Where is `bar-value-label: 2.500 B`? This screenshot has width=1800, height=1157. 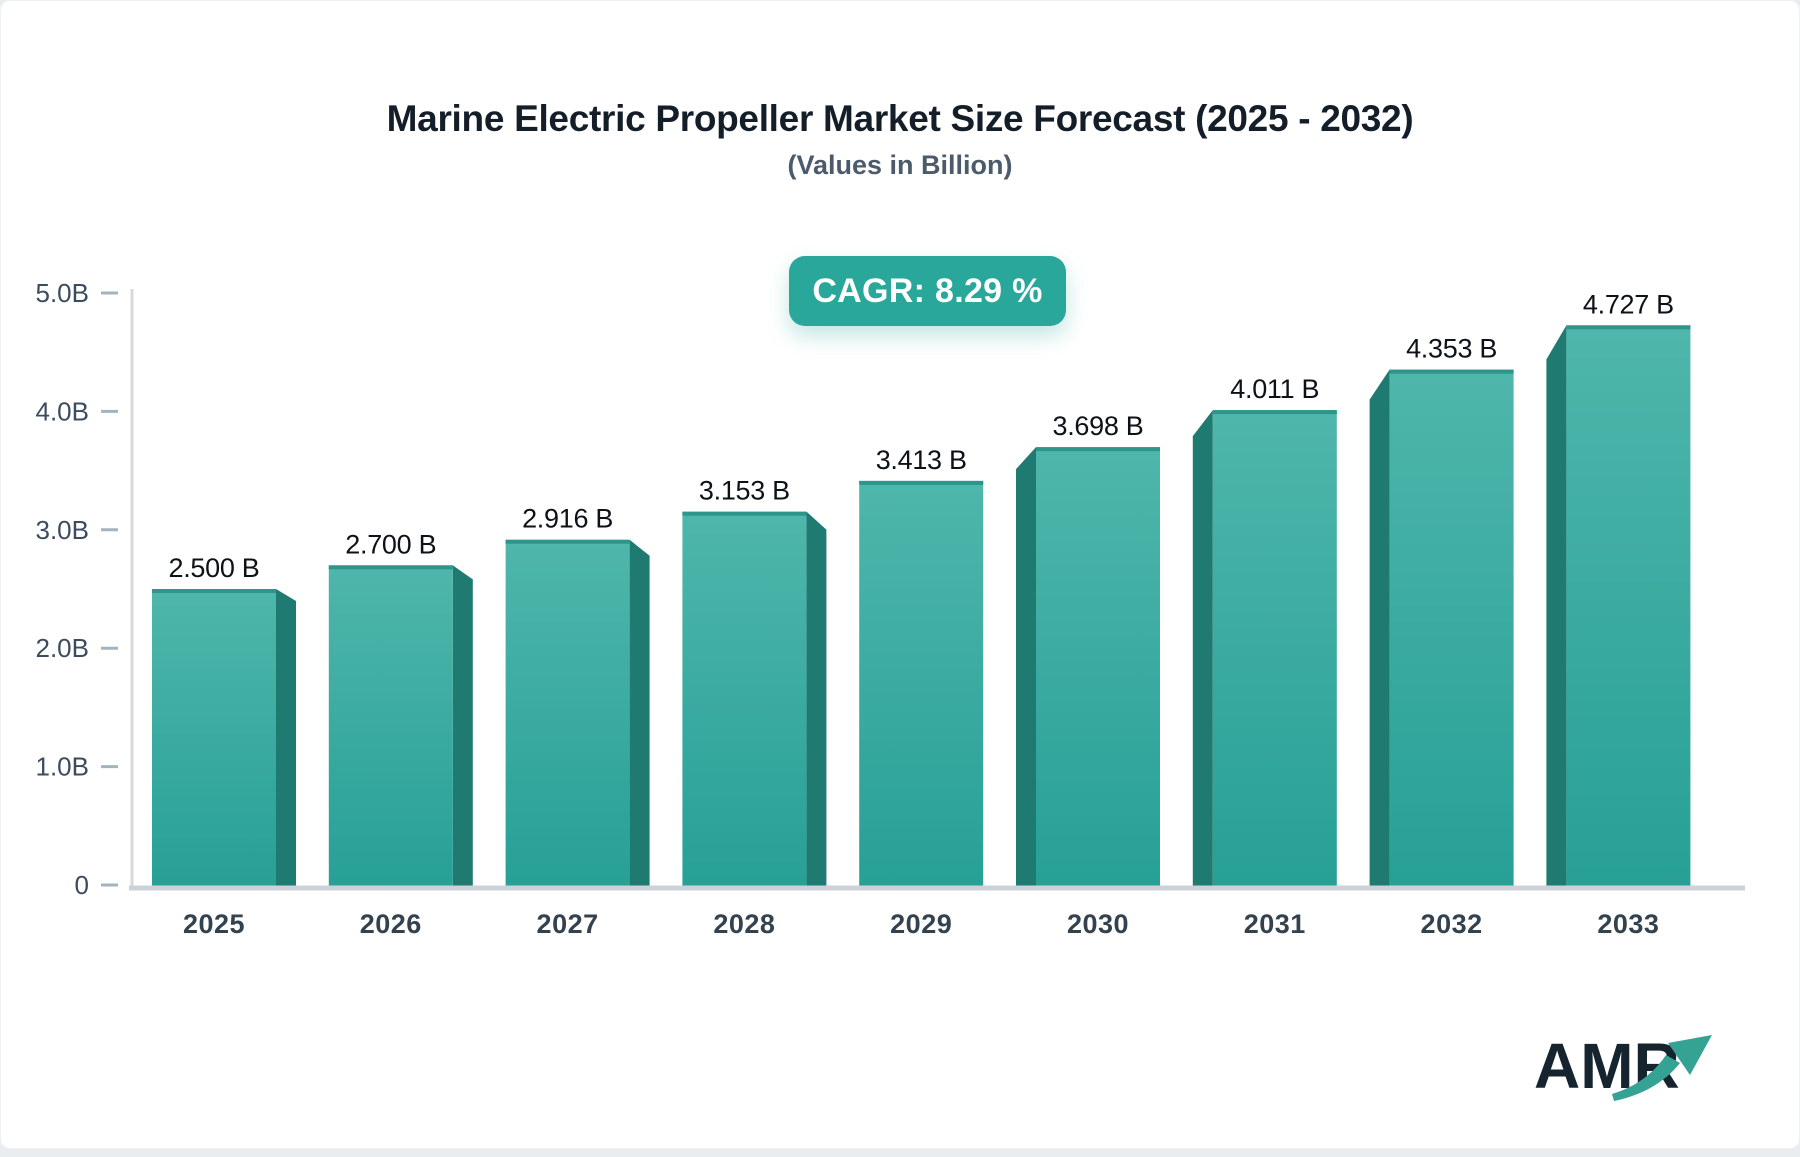
bar-value-label: 2.500 B is located at coordinates (214, 568).